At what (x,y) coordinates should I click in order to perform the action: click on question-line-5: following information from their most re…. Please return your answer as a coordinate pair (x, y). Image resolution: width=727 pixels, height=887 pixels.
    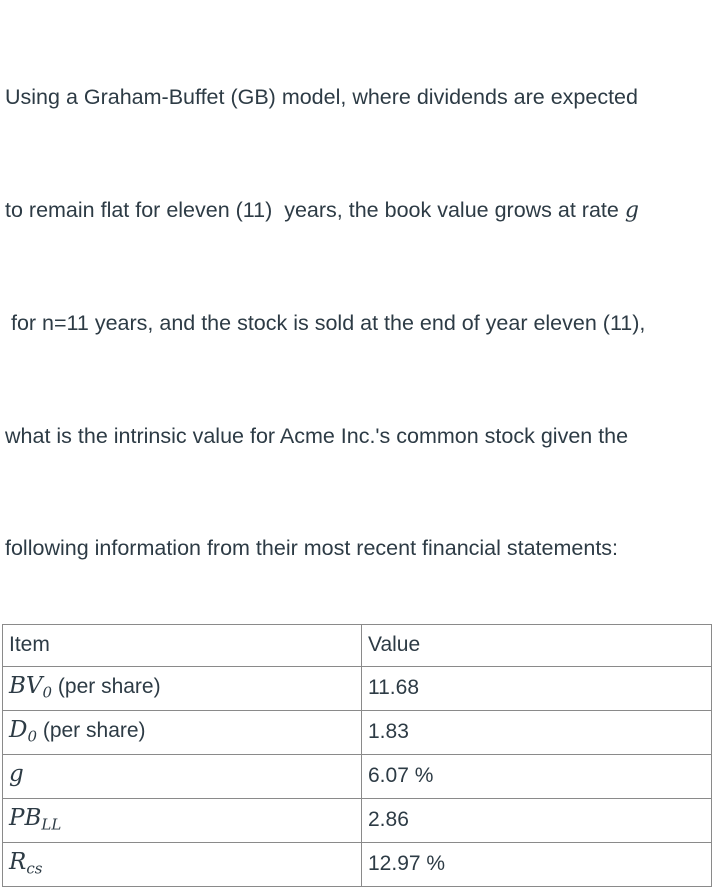
    Looking at the image, I should click on (366, 549).